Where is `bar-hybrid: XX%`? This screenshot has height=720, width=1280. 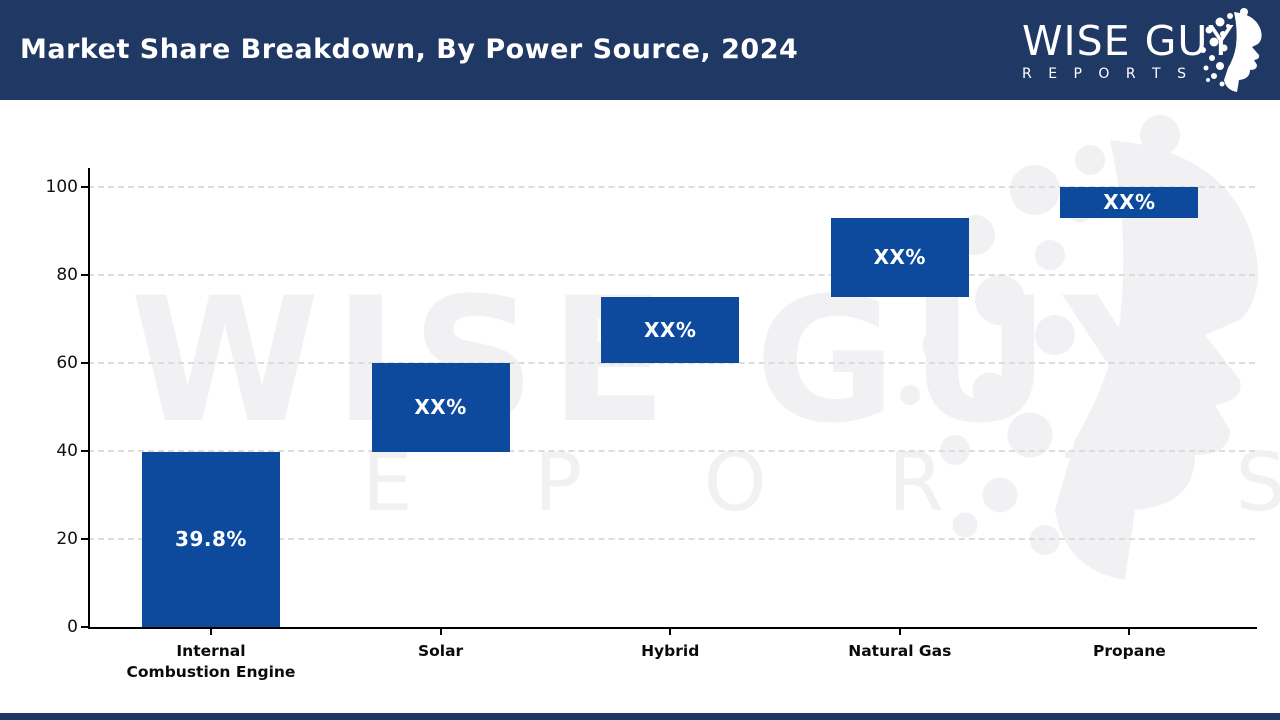 bar-hybrid: XX% is located at coordinates (670, 330).